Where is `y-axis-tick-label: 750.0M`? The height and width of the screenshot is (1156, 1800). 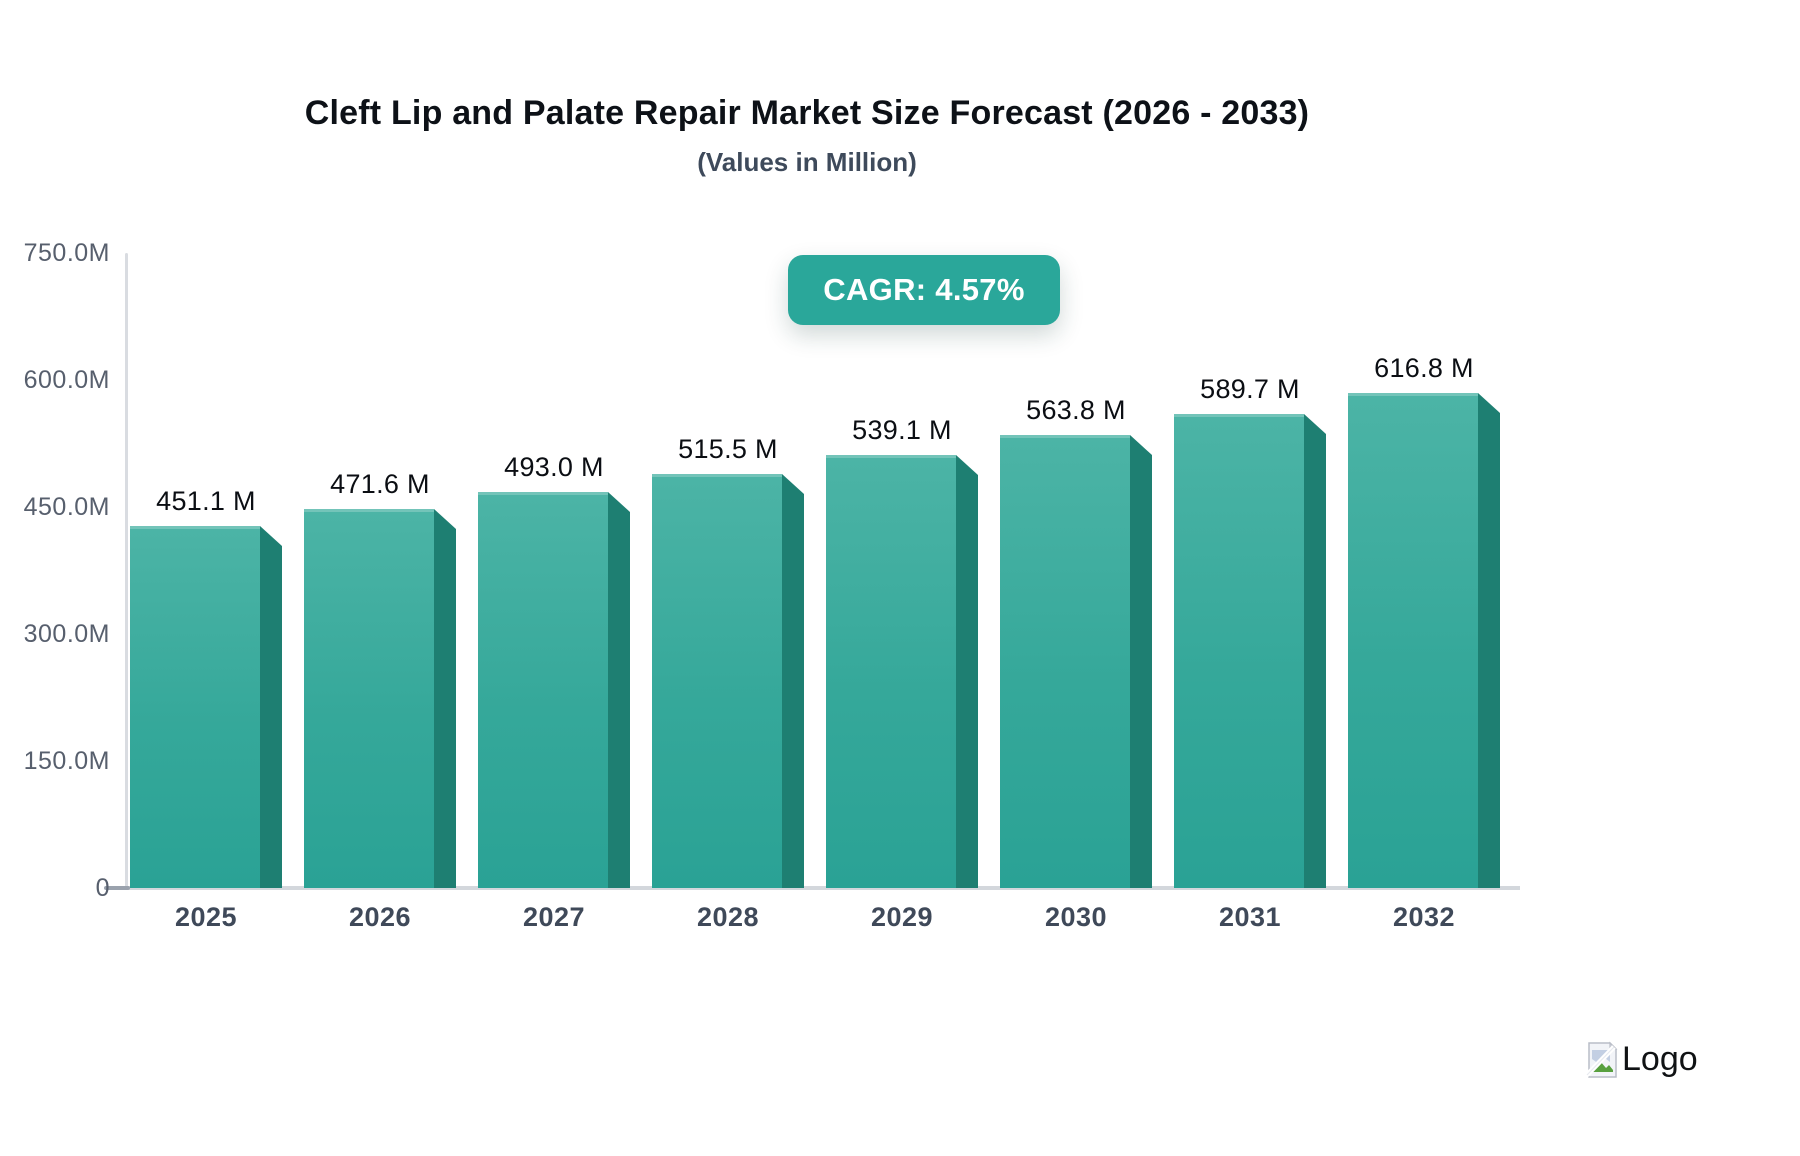
y-axis-tick-label: 750.0M is located at coordinates (66, 253).